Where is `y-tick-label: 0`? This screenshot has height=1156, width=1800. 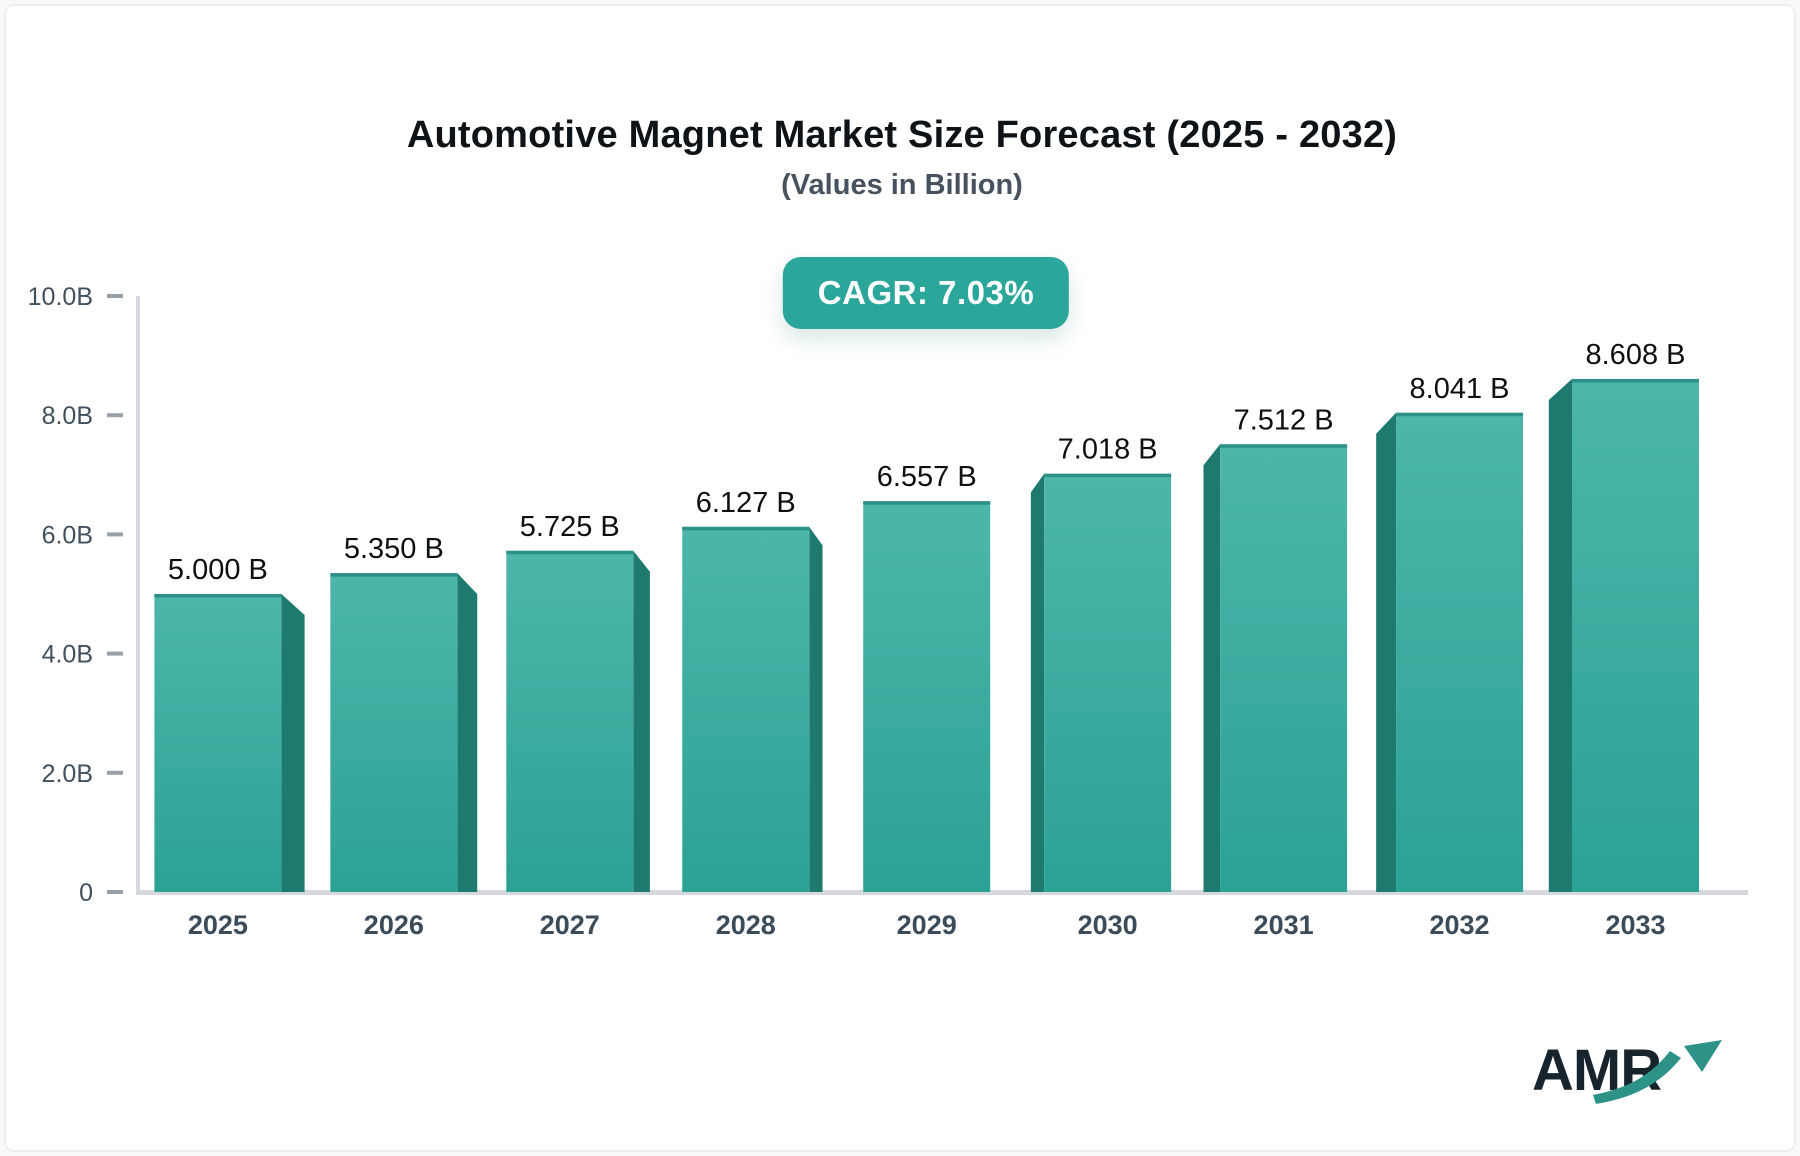
y-tick-label: 0 is located at coordinates (86, 893).